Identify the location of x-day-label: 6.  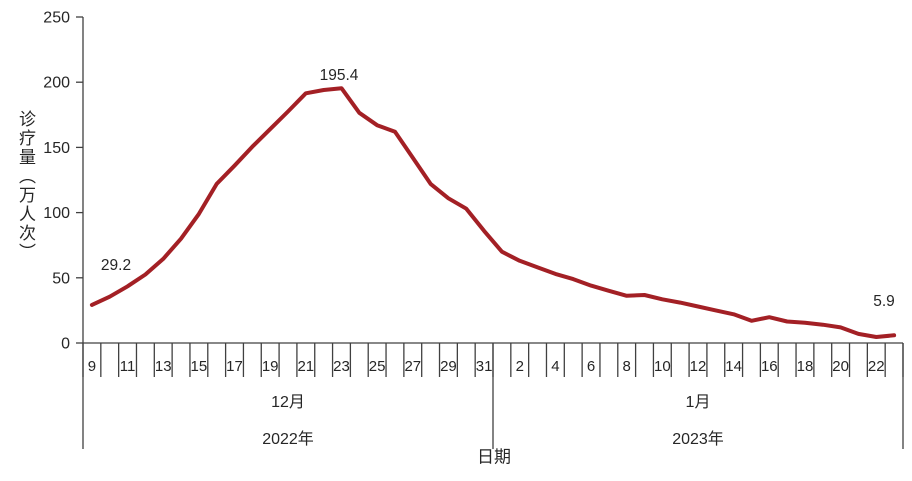
(591, 366).